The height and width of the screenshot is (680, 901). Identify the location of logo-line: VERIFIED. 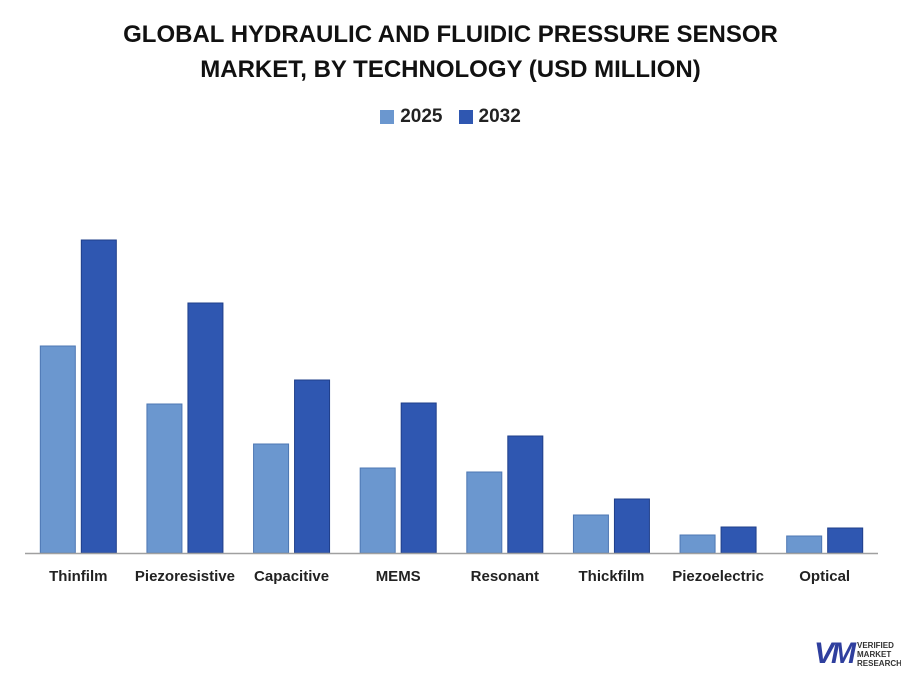
(875, 645).